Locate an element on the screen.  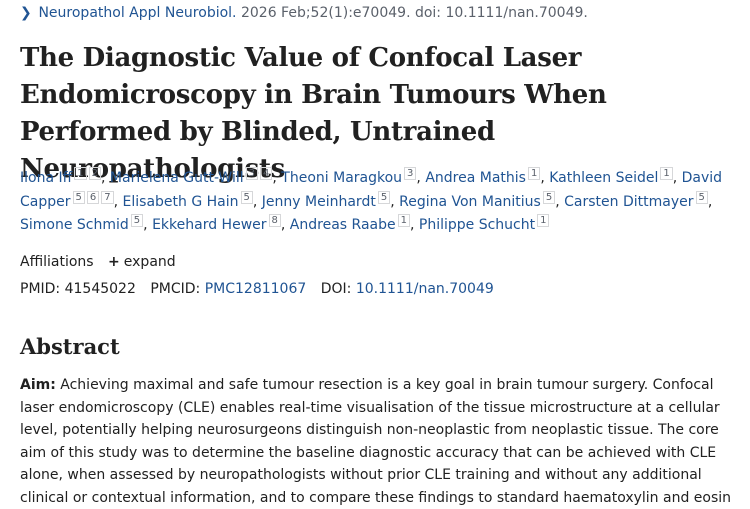
affiliation-ref: 6 is located at coordinates (93, 197).